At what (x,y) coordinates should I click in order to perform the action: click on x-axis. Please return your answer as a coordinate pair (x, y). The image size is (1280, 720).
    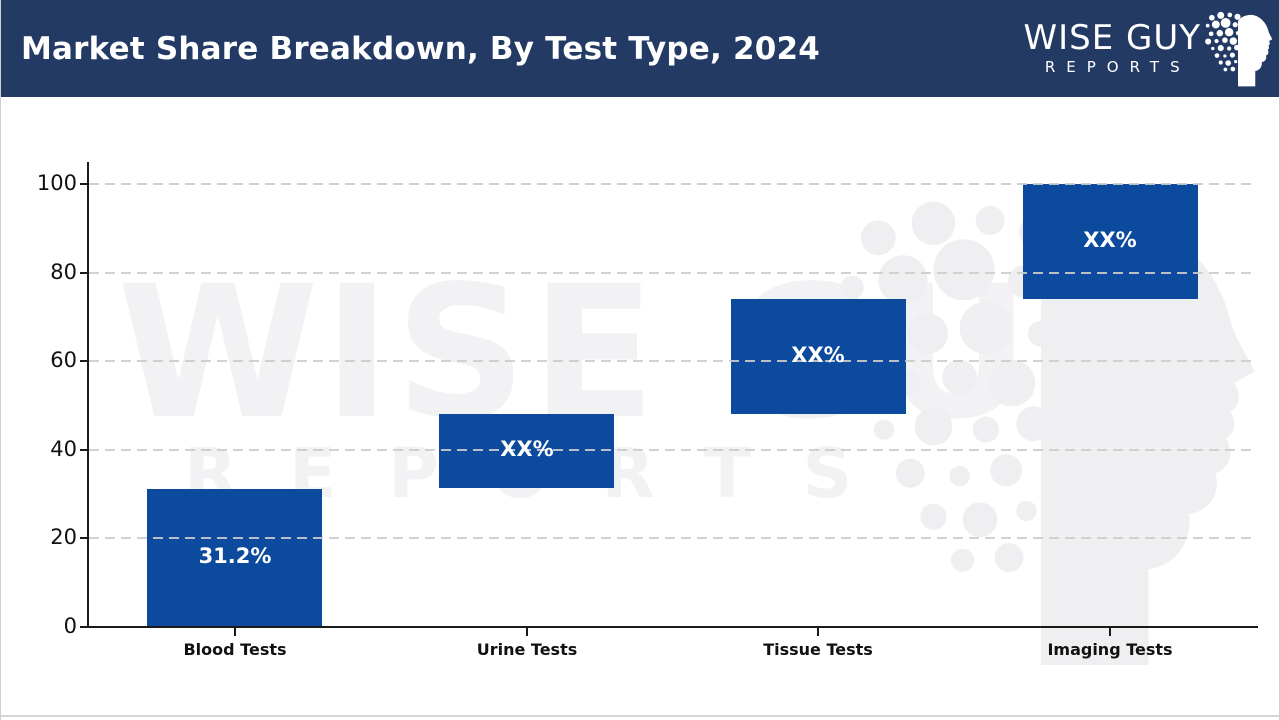
    Looking at the image, I should click on (672, 627).